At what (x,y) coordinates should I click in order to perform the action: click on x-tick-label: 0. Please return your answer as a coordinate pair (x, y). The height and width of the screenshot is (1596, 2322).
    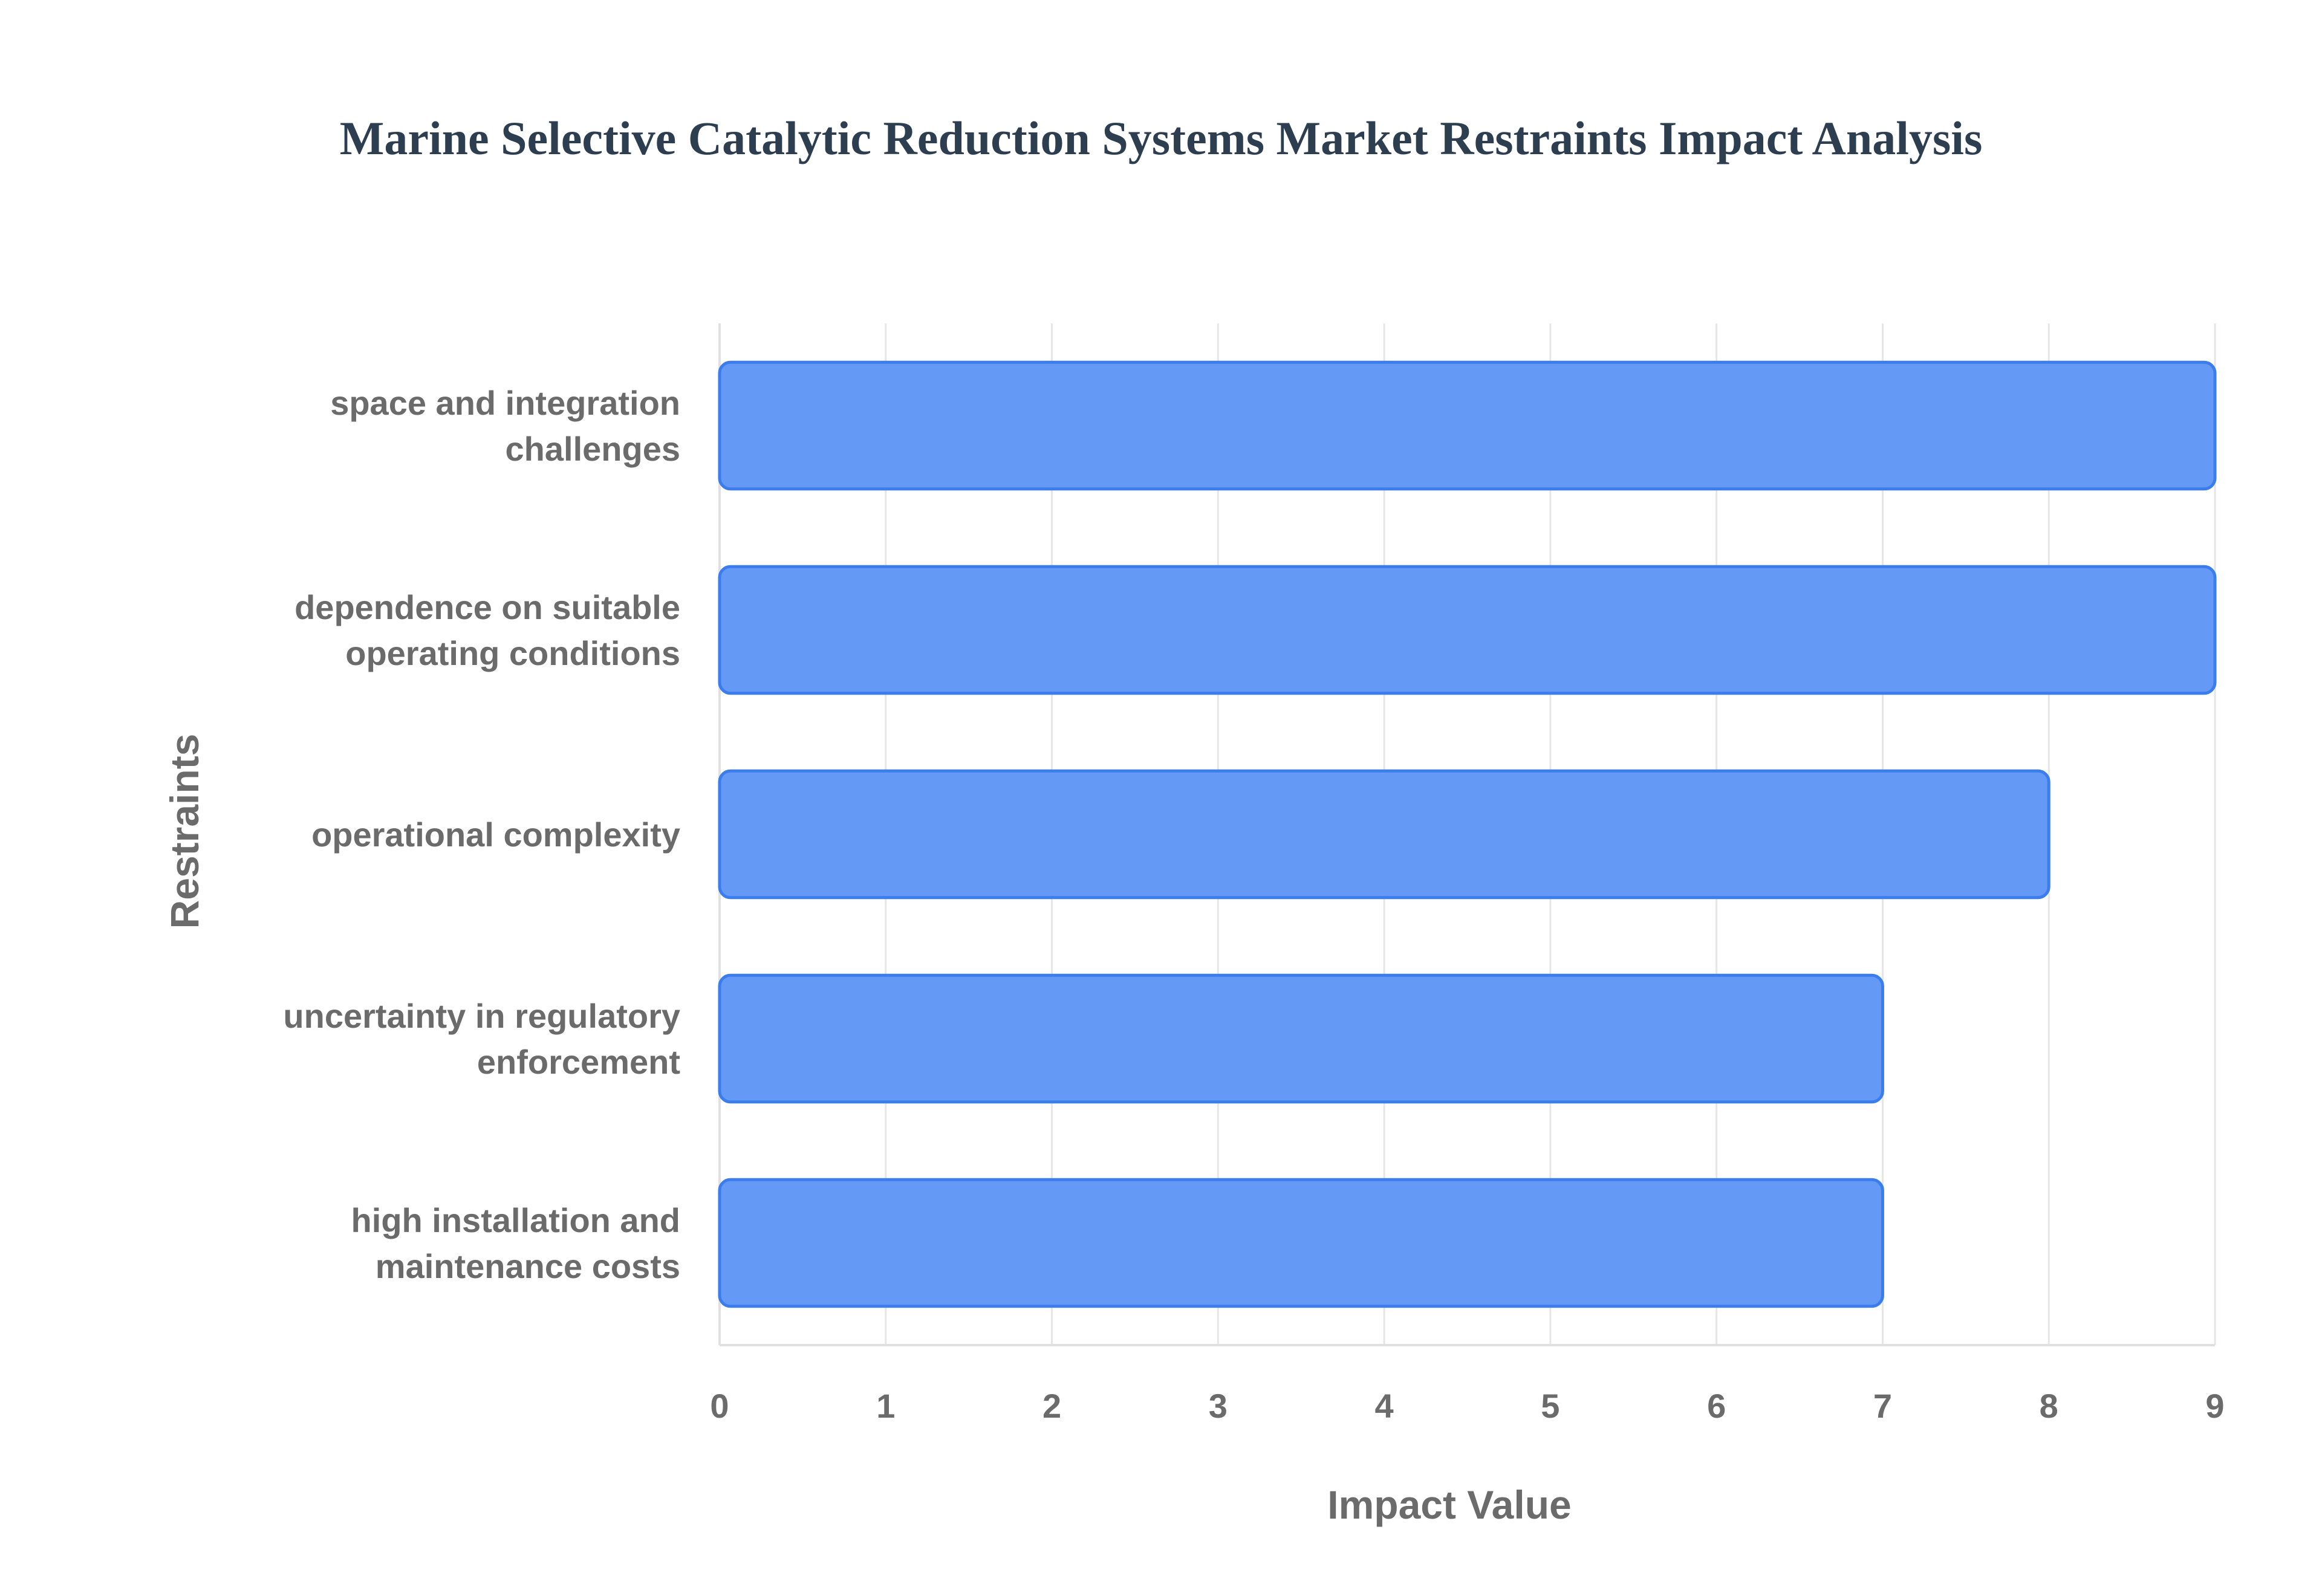
    Looking at the image, I should click on (720, 1406).